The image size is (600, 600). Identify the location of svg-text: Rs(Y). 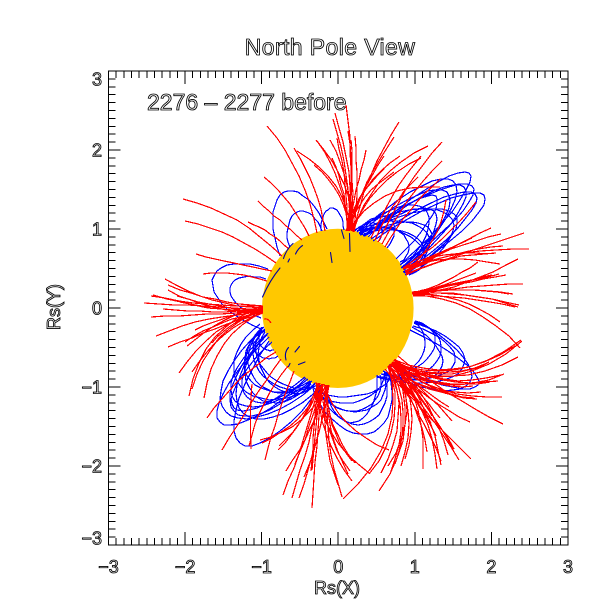
(54, 307).